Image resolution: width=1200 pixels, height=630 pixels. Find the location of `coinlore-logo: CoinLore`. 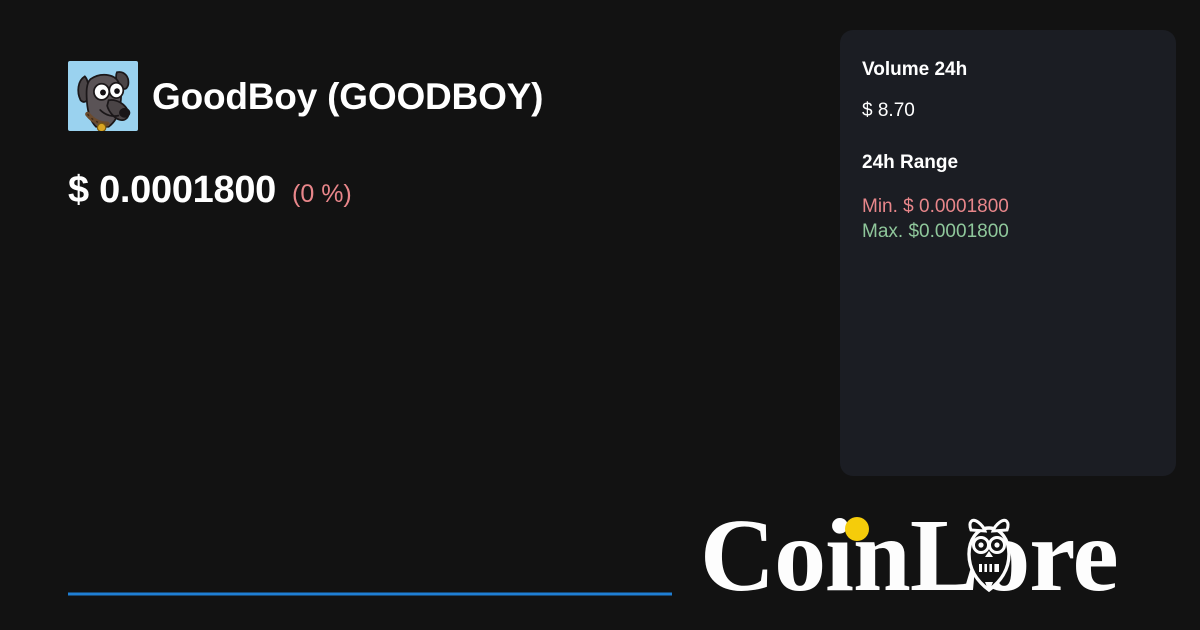

coinlore-logo: CoinLore is located at coordinates (945, 559).